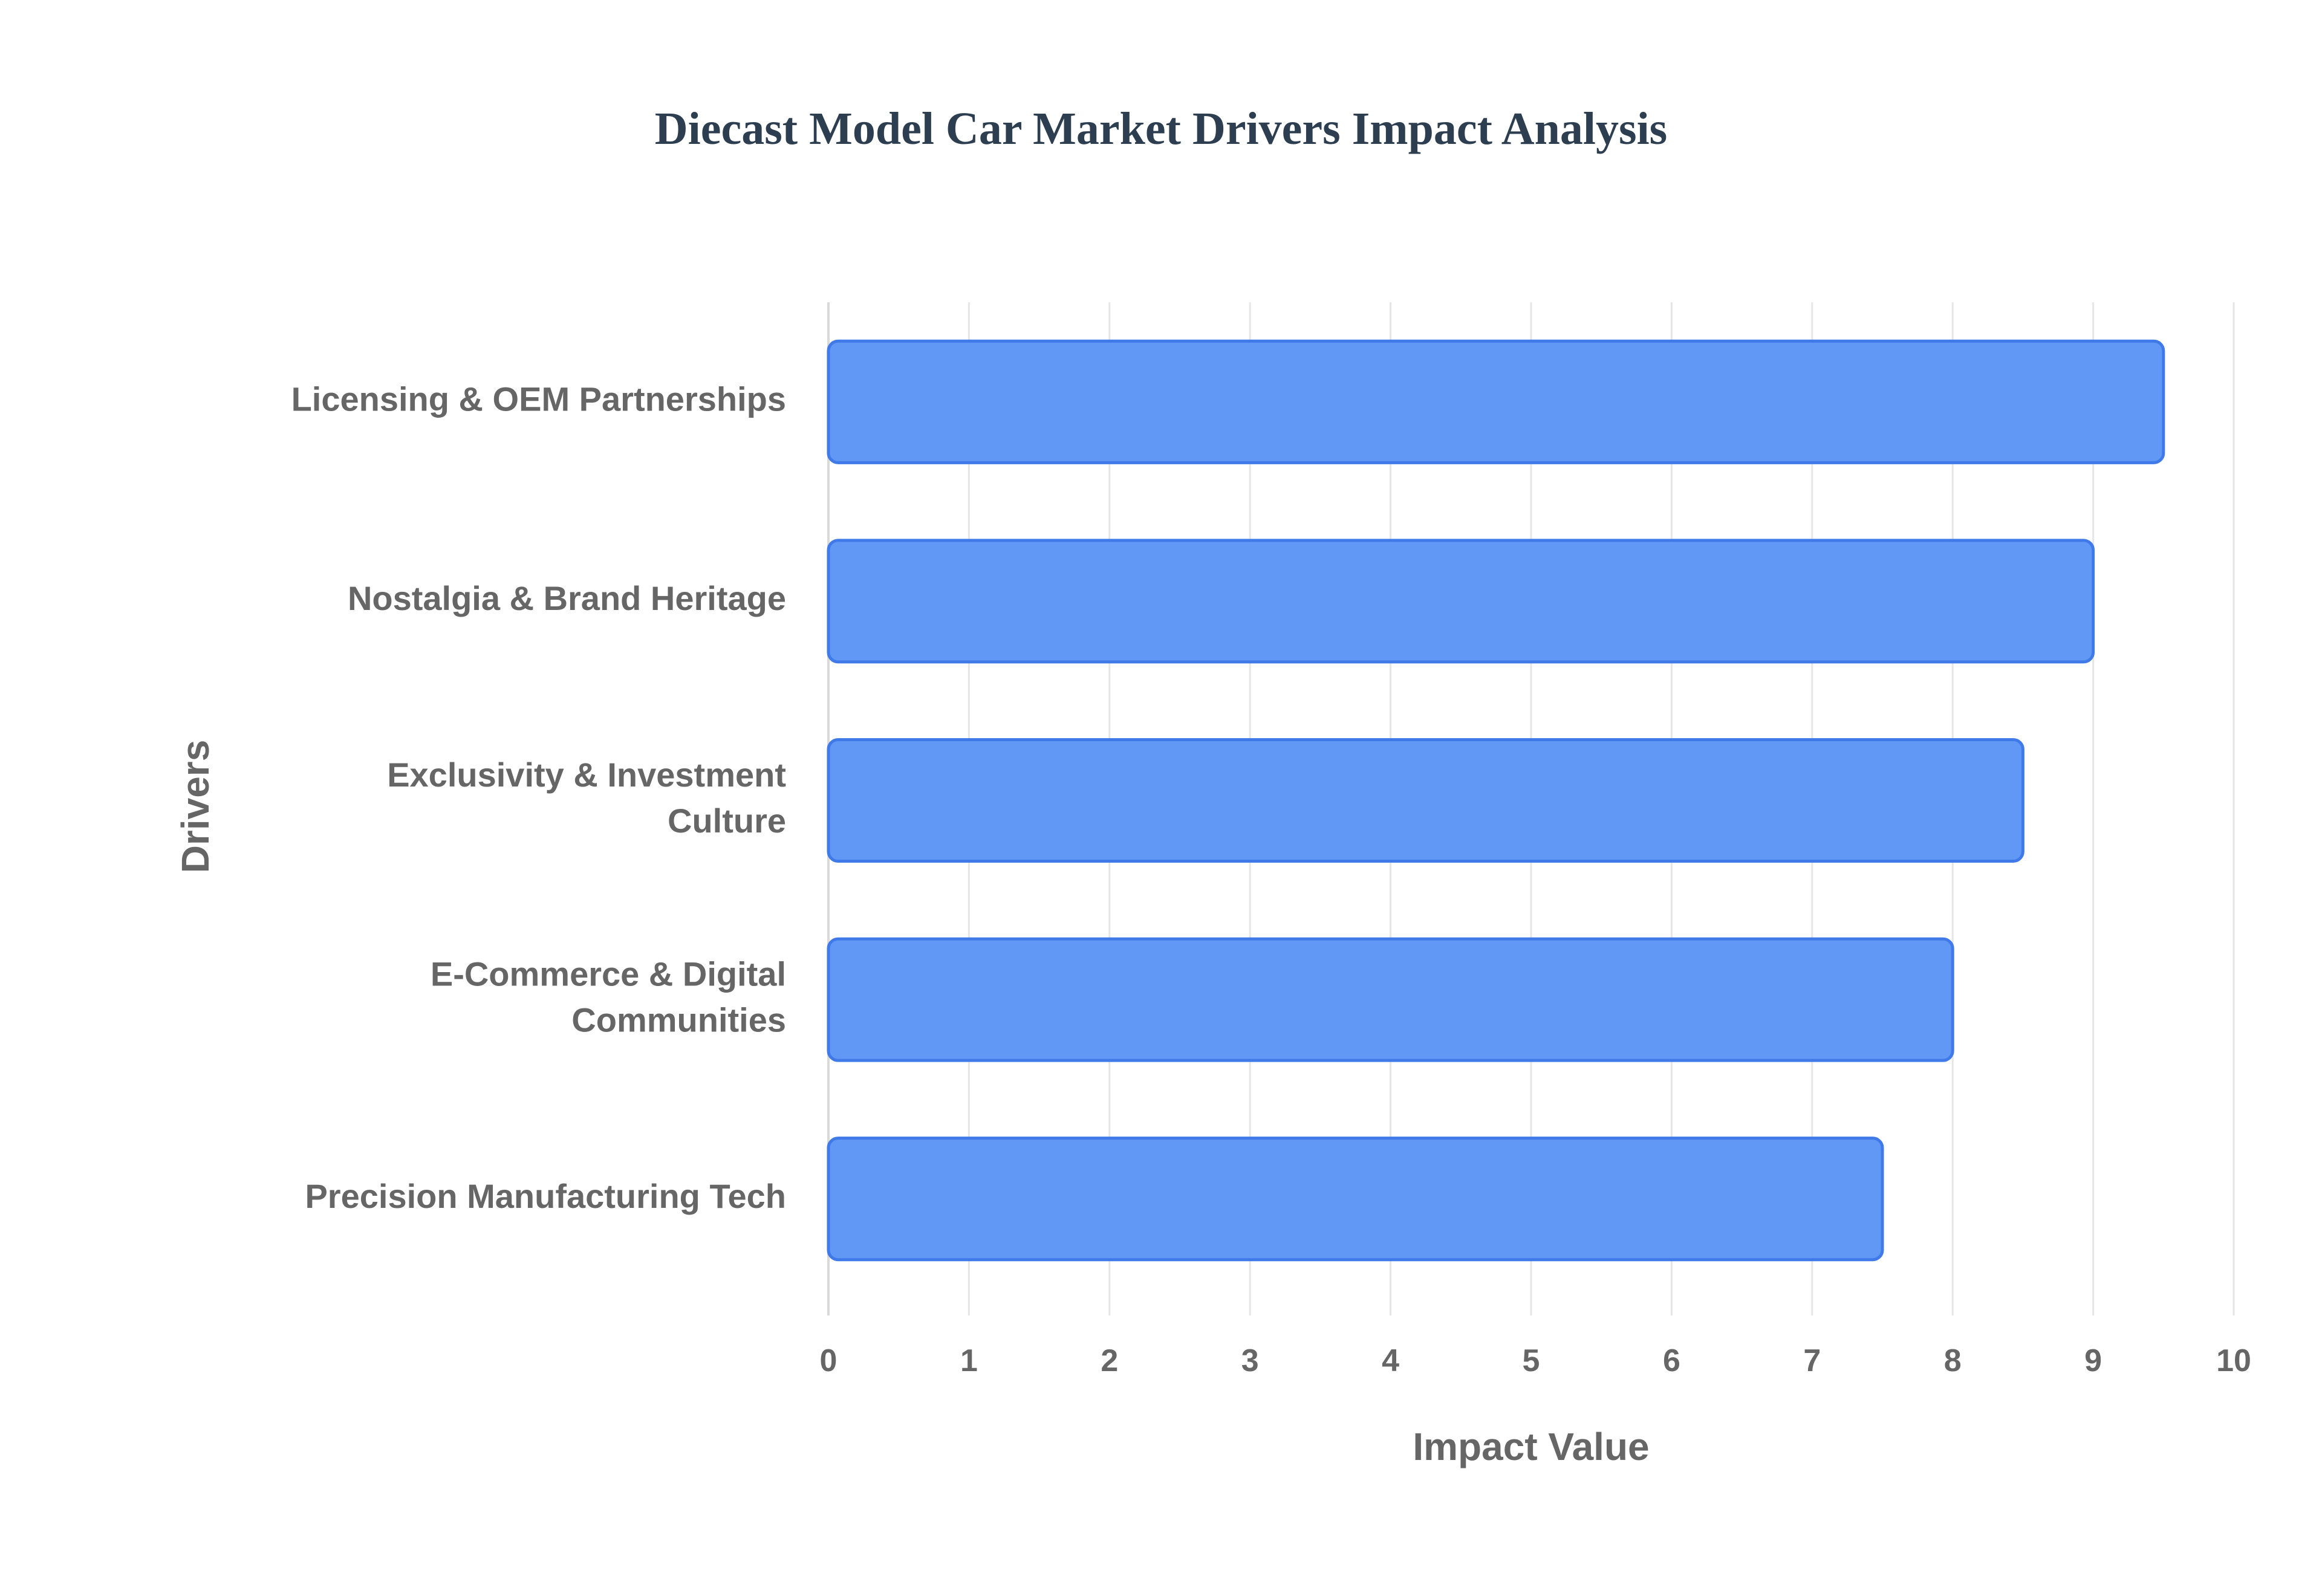 The width and height of the screenshot is (2322, 1596). I want to click on x-tick-label: 8, so click(1953, 1360).